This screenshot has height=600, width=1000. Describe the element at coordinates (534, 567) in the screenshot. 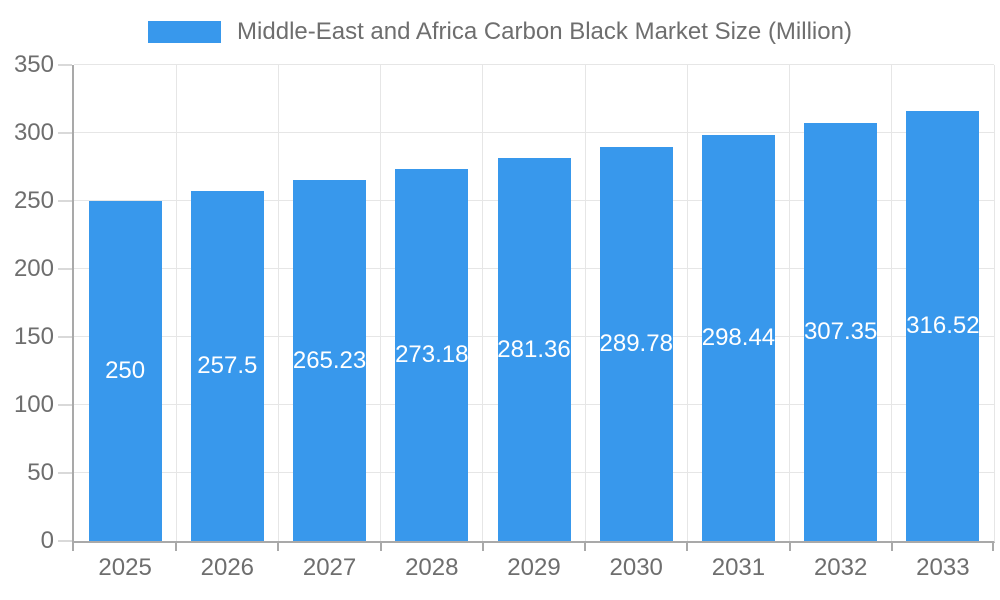

I see `x-axis-label: 2029` at that location.